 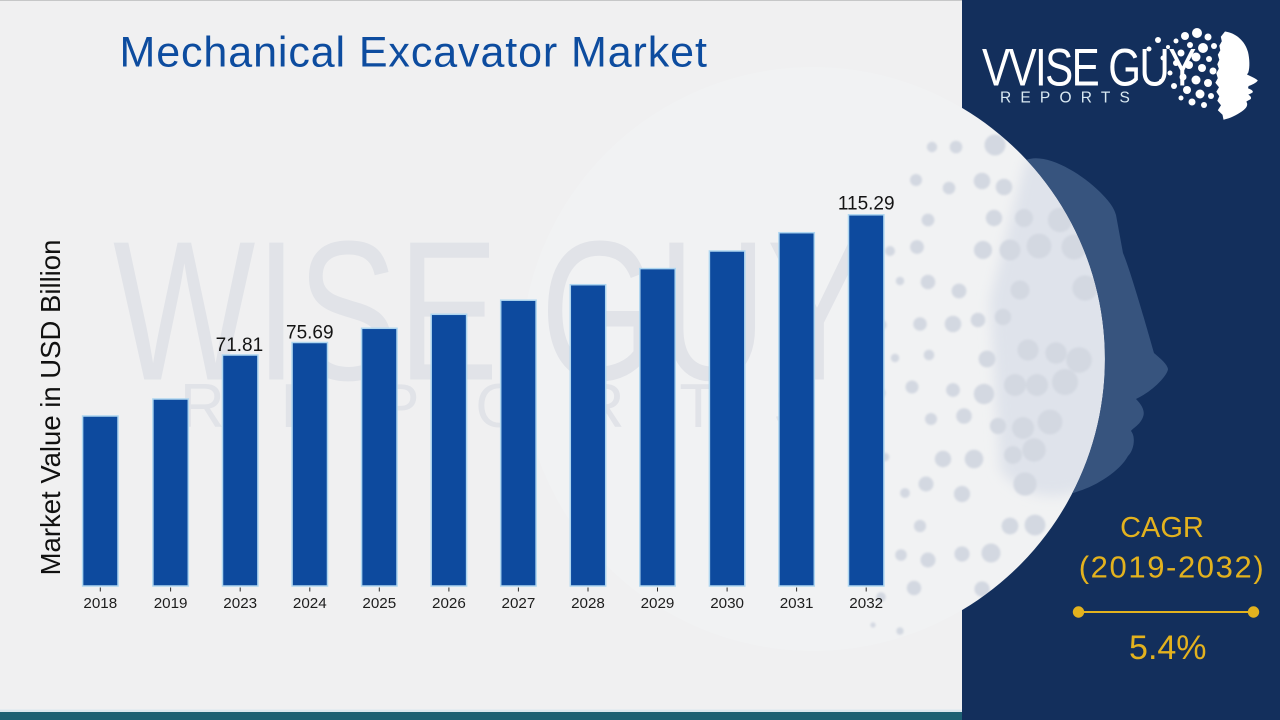 What do you see at coordinates (1168, 648) in the screenshot?
I see `svg-text: 5.4%` at bounding box center [1168, 648].